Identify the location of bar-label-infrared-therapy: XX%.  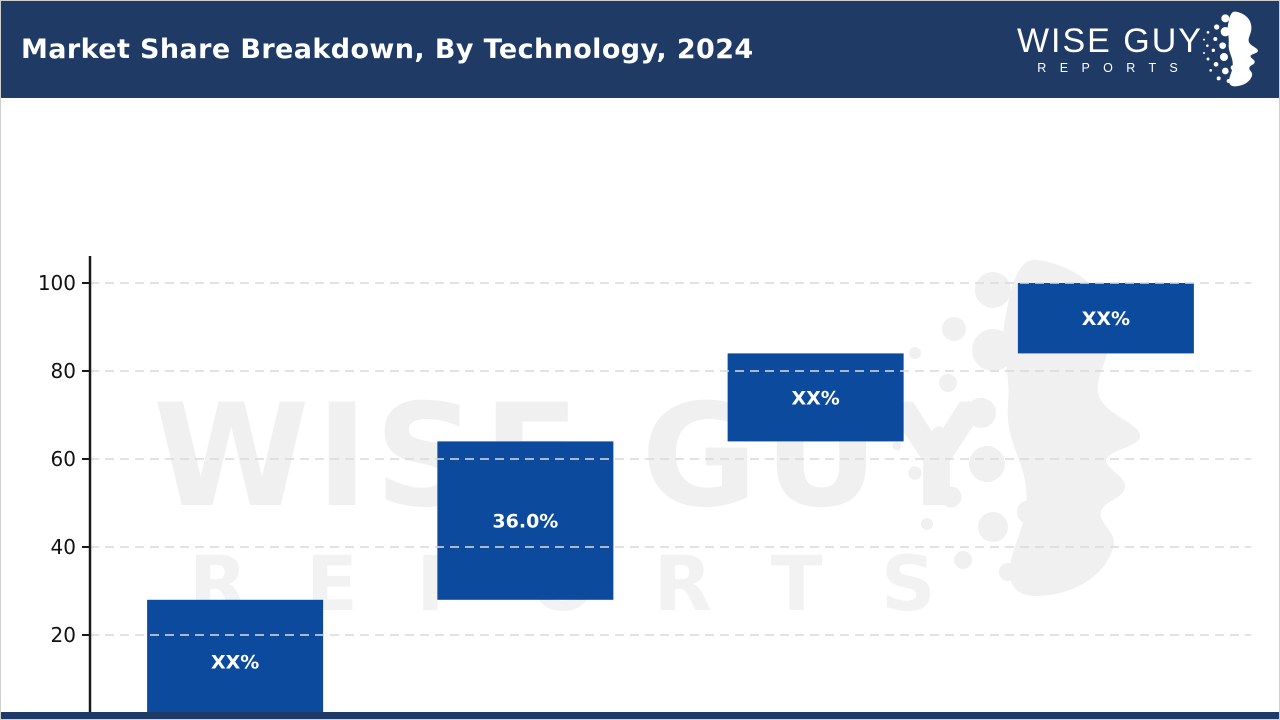
(815, 398).